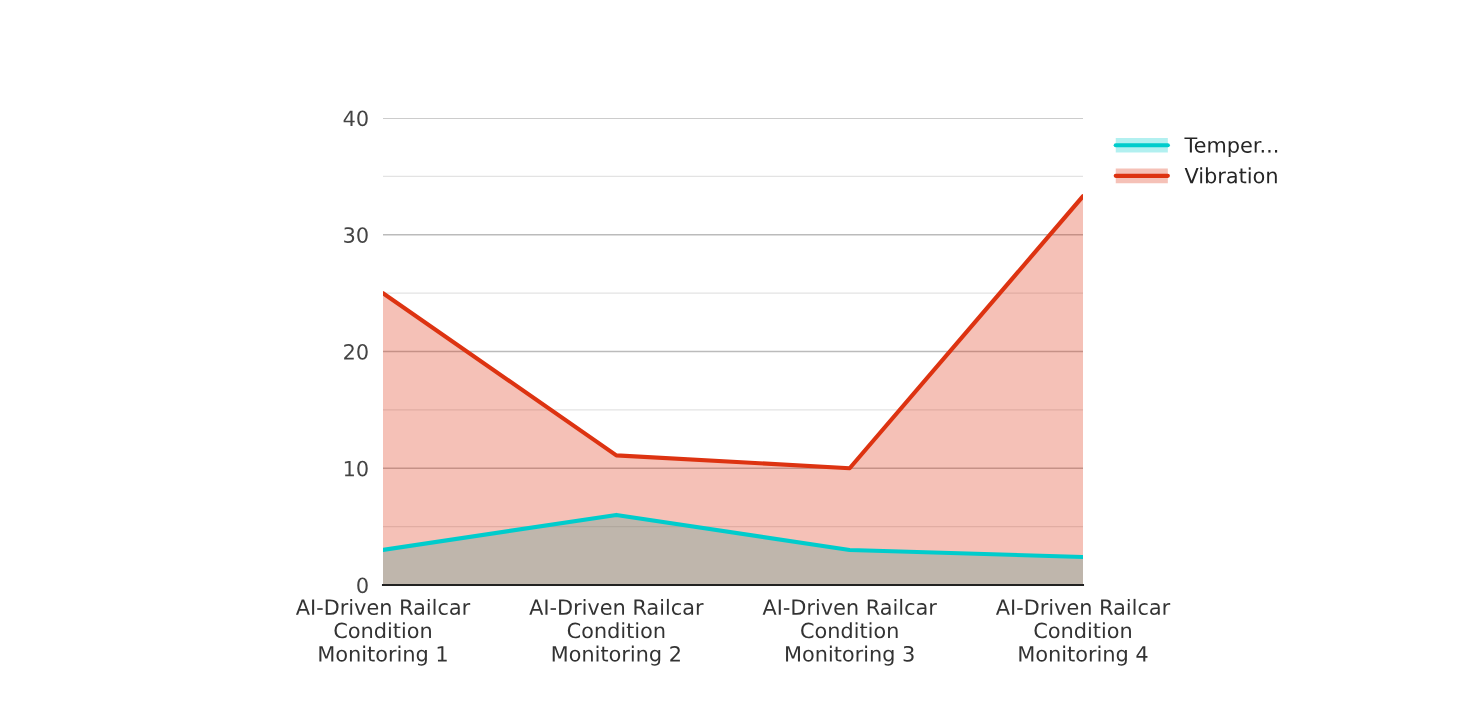 The width and height of the screenshot is (1460, 702). What do you see at coordinates (849, 632) in the screenshot?
I see `x-tick-label: AI-Driven Railcar Condition Monitoring 3` at bounding box center [849, 632].